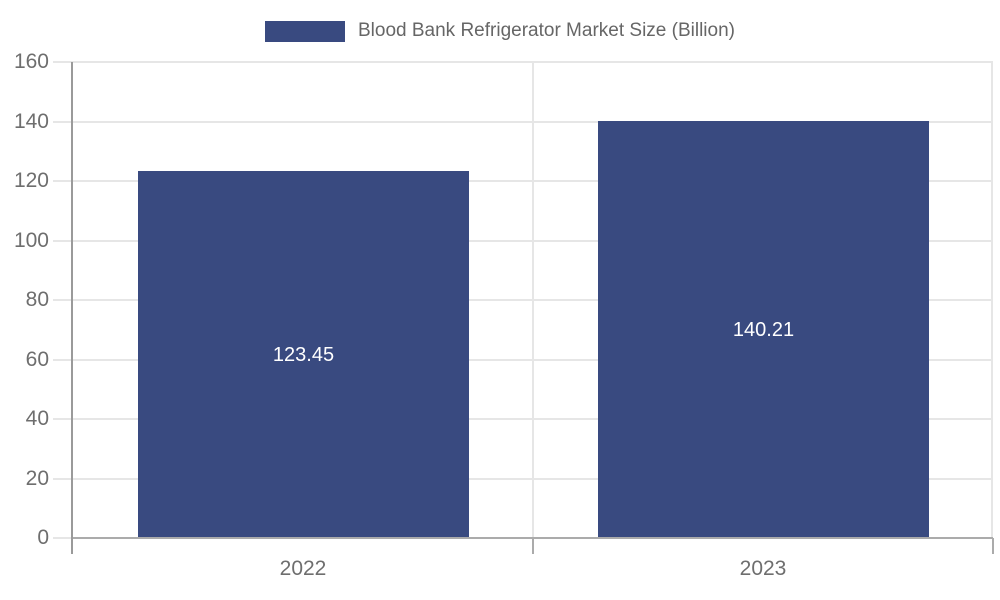 The width and height of the screenshot is (1000, 600). I want to click on y-tick-label: 160, so click(31, 61).